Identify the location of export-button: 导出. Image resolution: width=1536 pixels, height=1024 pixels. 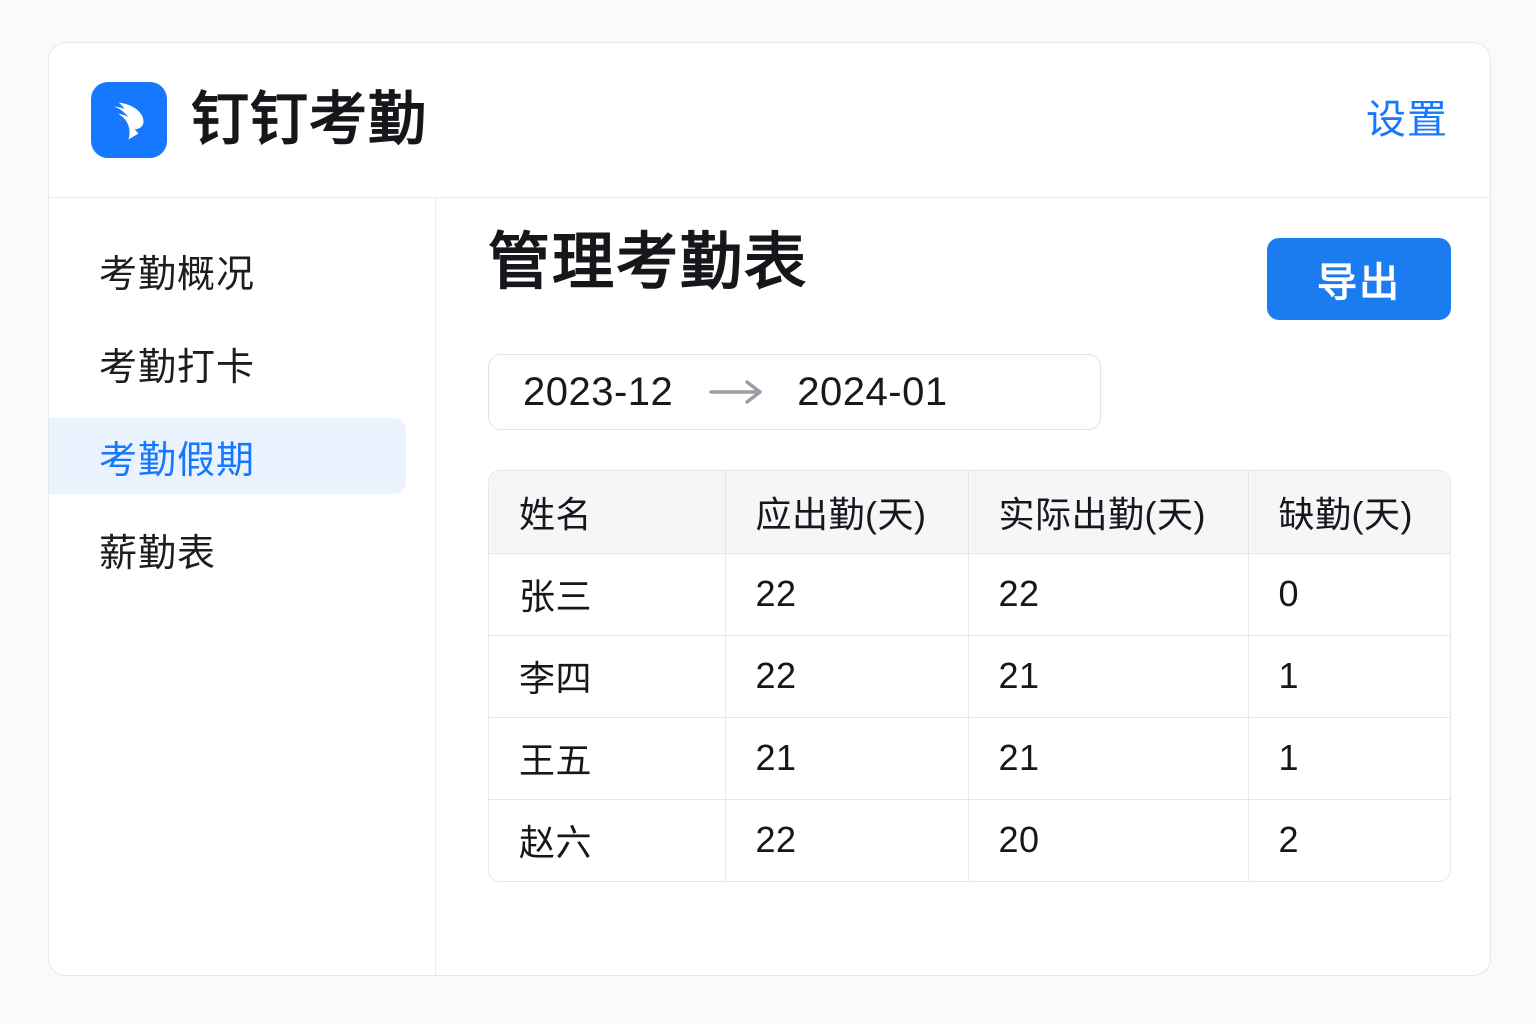
(1359, 279).